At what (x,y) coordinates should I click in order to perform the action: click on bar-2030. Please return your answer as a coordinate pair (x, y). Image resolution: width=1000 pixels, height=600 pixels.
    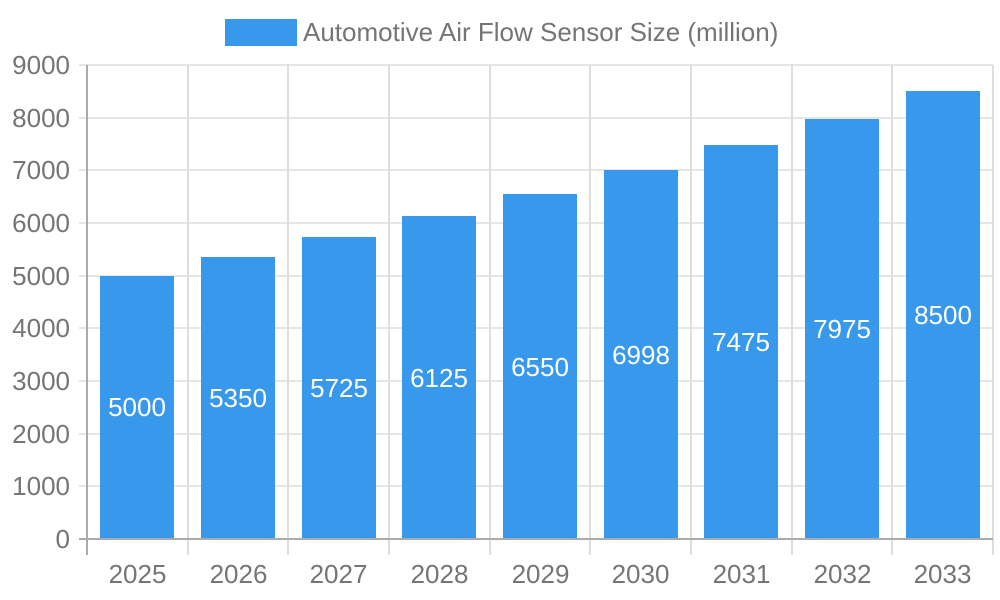
    Looking at the image, I should click on (641, 354).